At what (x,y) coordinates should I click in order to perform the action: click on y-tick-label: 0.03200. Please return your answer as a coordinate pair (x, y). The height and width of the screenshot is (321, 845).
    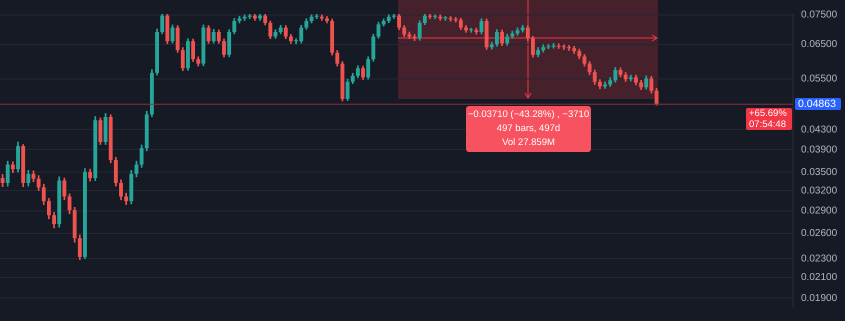
    Looking at the image, I should click on (819, 190).